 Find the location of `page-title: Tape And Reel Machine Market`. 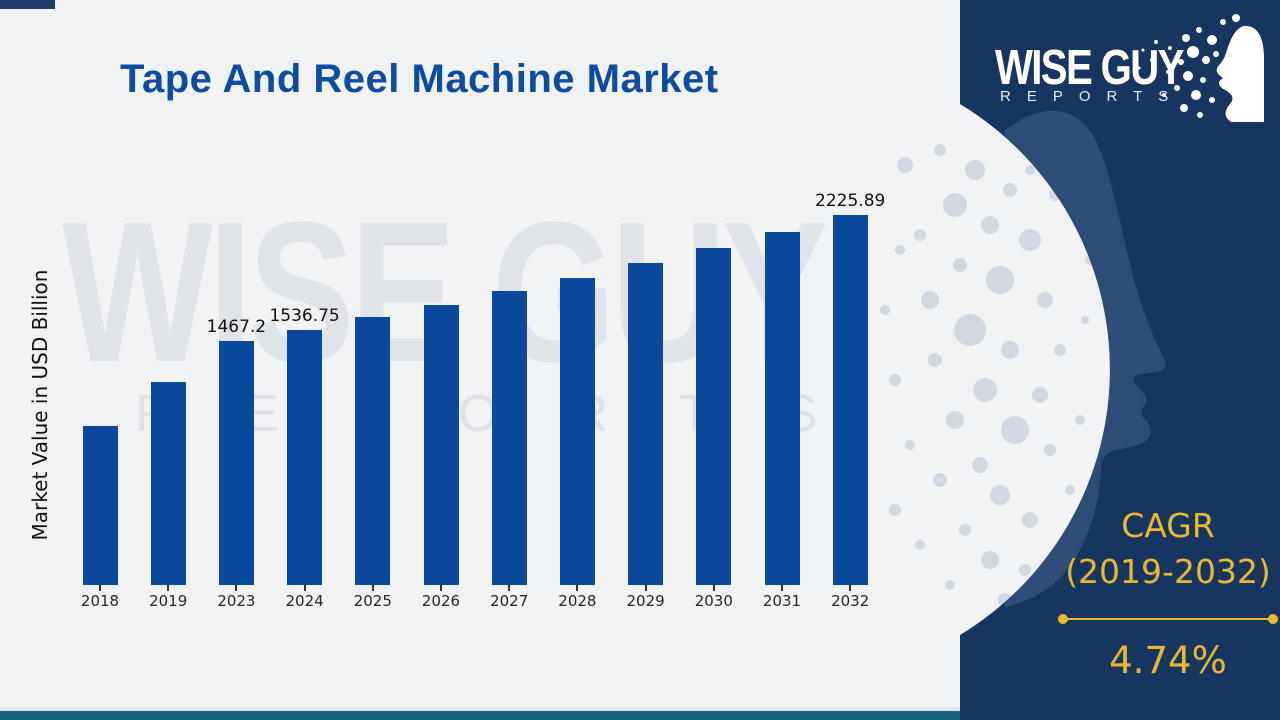

page-title: Tape And Reel Machine Market is located at coordinates (419, 78).